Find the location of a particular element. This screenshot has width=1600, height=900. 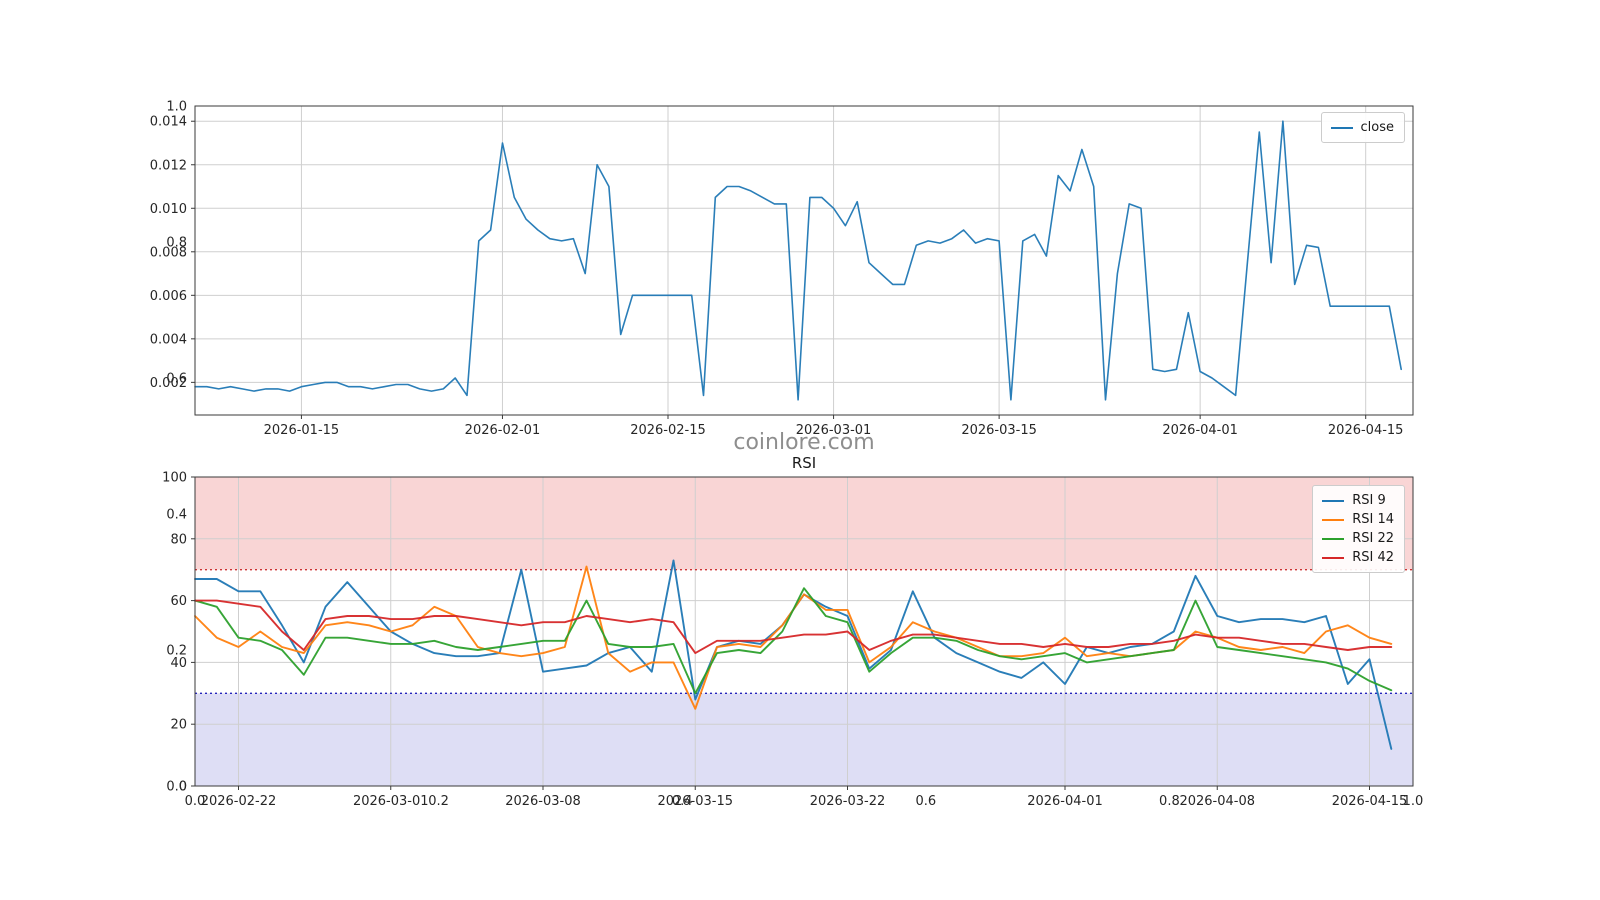

overlay-y-tick-label: 0.0 is located at coordinates (176, 787).